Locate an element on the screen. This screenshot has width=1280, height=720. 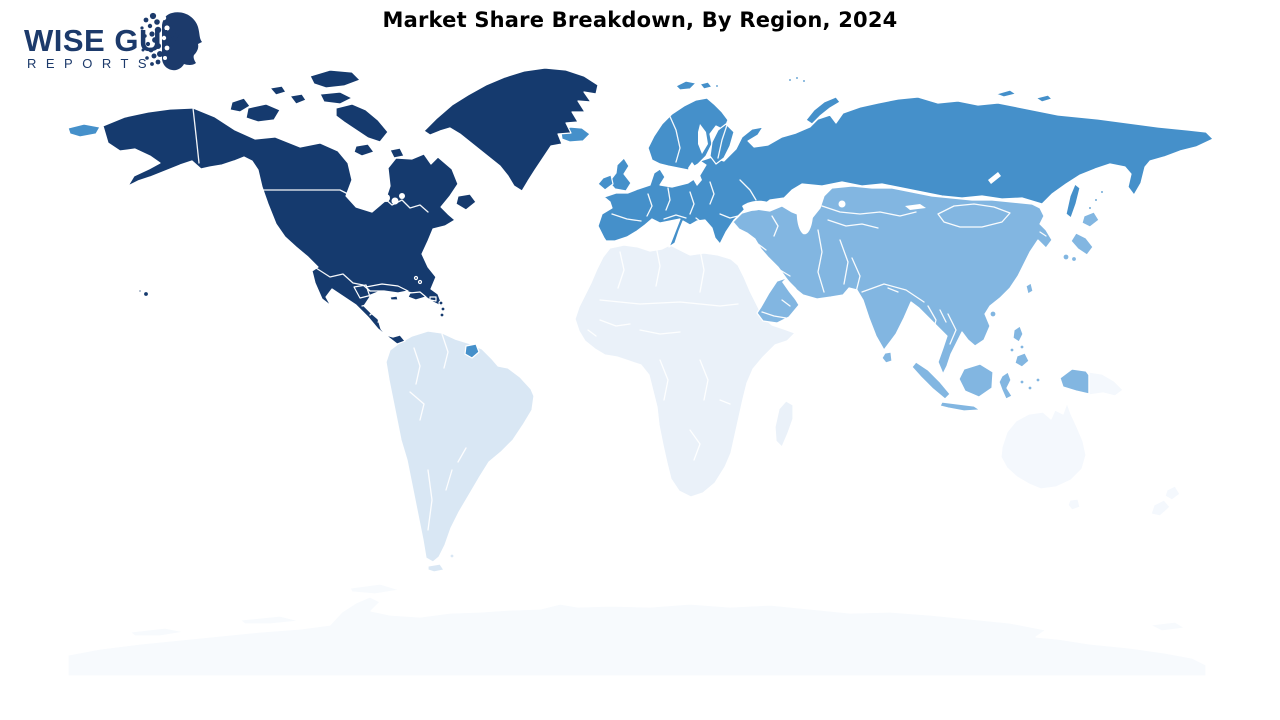
novaya-zemlya is located at coordinates (823, 110).